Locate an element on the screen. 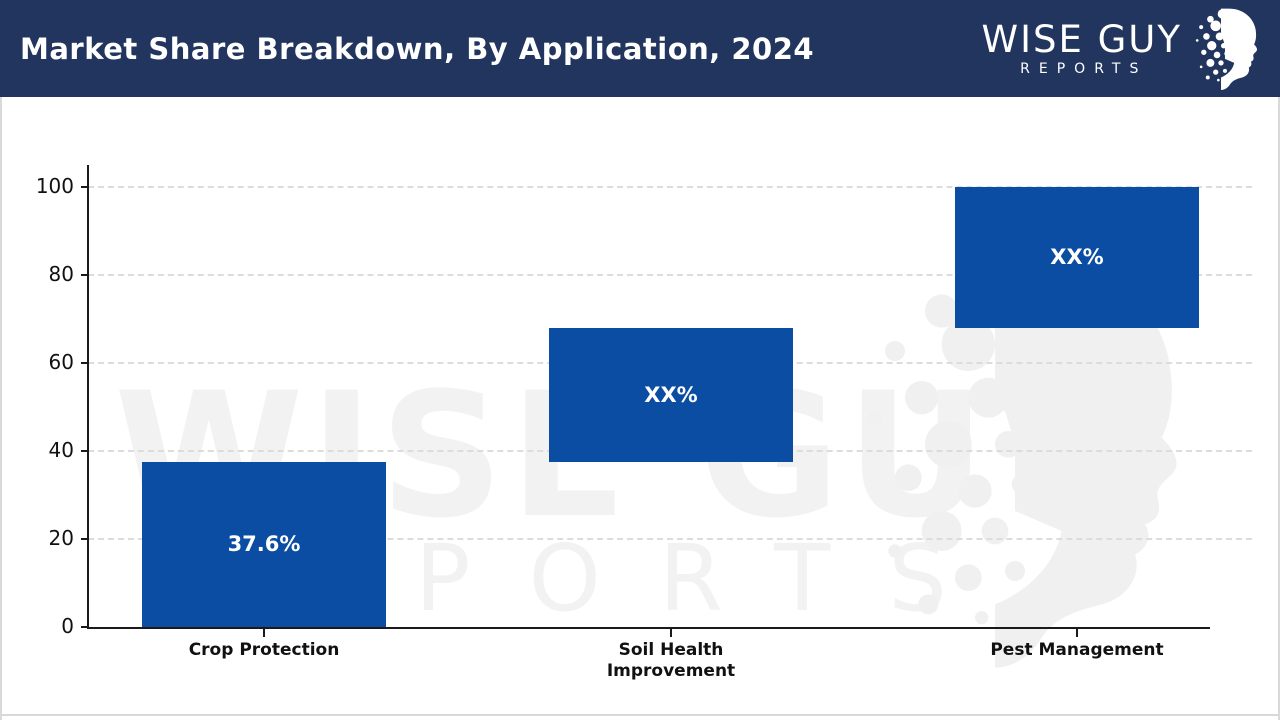  logo-subtitle: REPORTS is located at coordinates (1084, 69).